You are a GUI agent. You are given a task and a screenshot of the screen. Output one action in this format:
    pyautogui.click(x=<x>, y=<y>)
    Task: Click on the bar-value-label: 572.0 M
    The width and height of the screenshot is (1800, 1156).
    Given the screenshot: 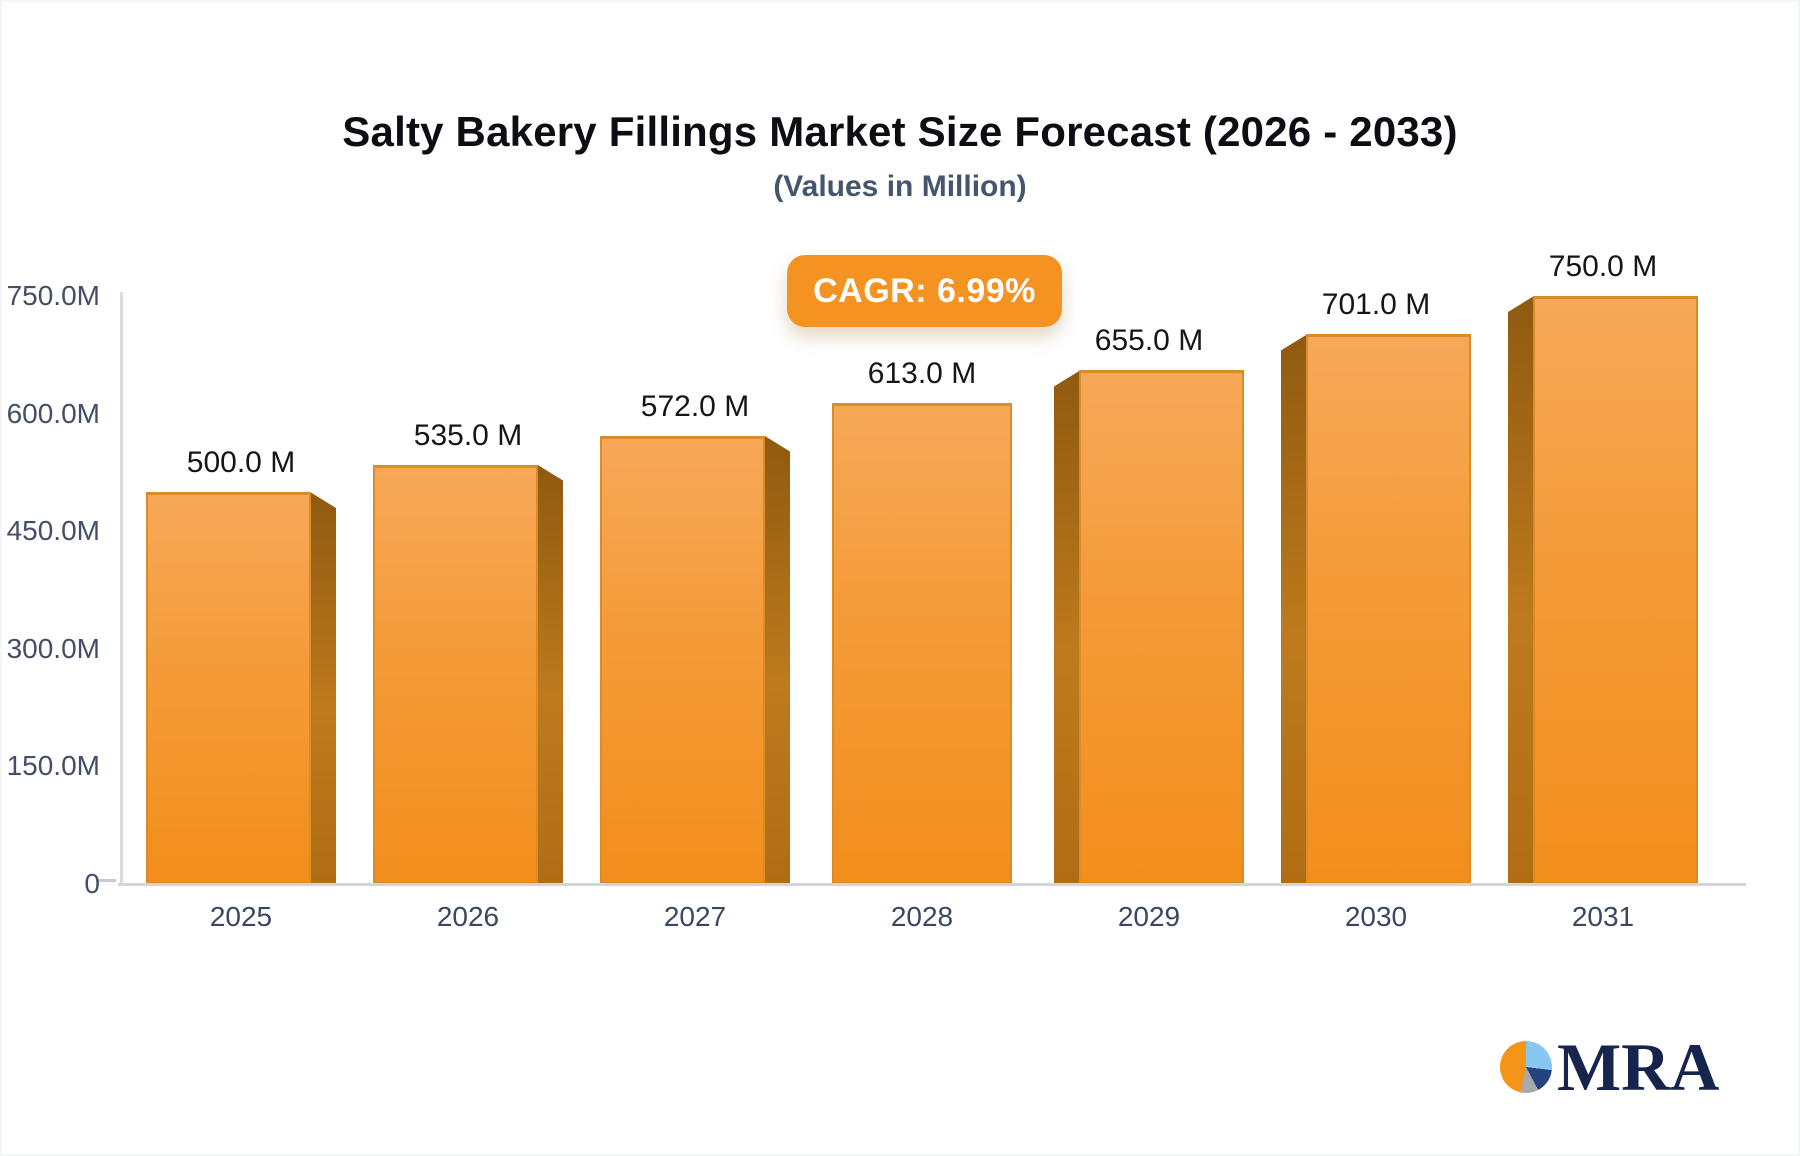 What is the action you would take?
    pyautogui.click(x=695, y=406)
    